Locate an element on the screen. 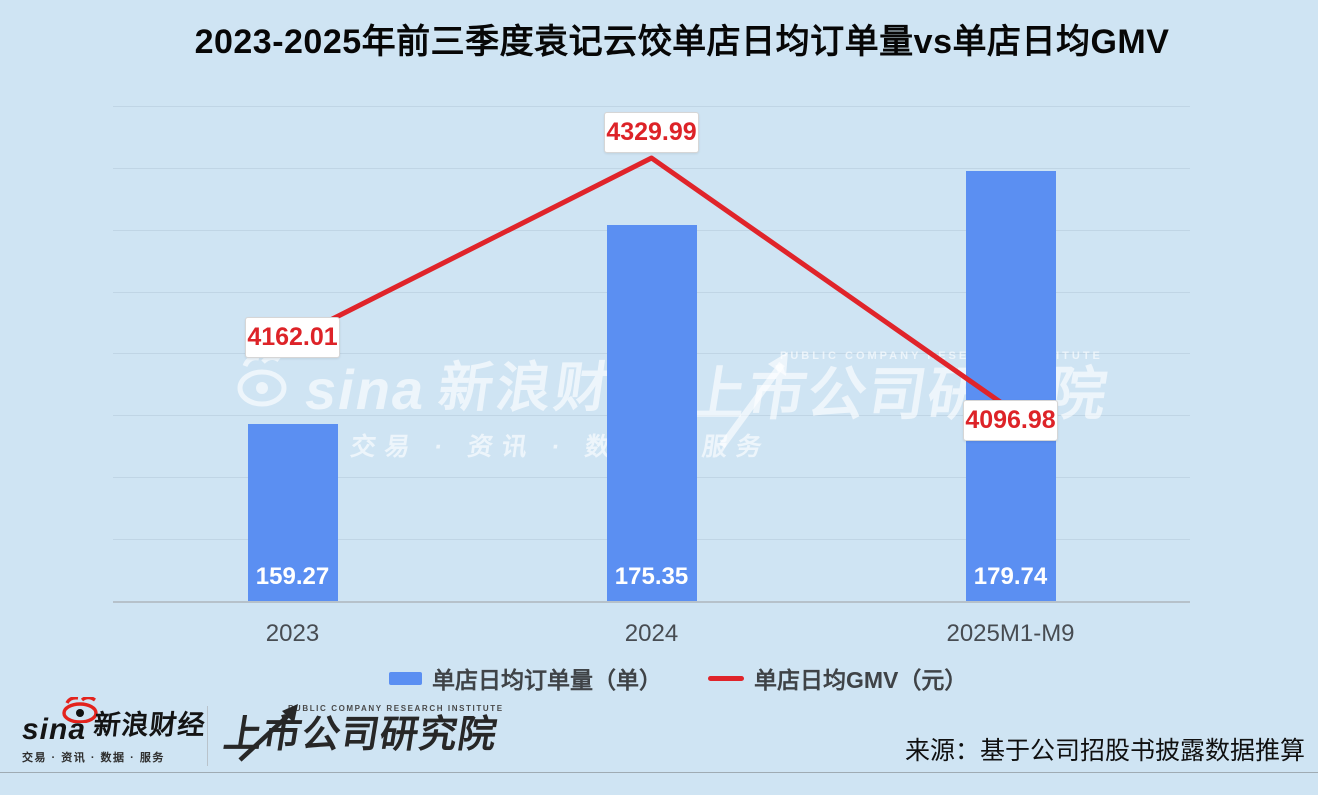 This screenshot has height=795, width=1318. footer-rule is located at coordinates (659, 772).